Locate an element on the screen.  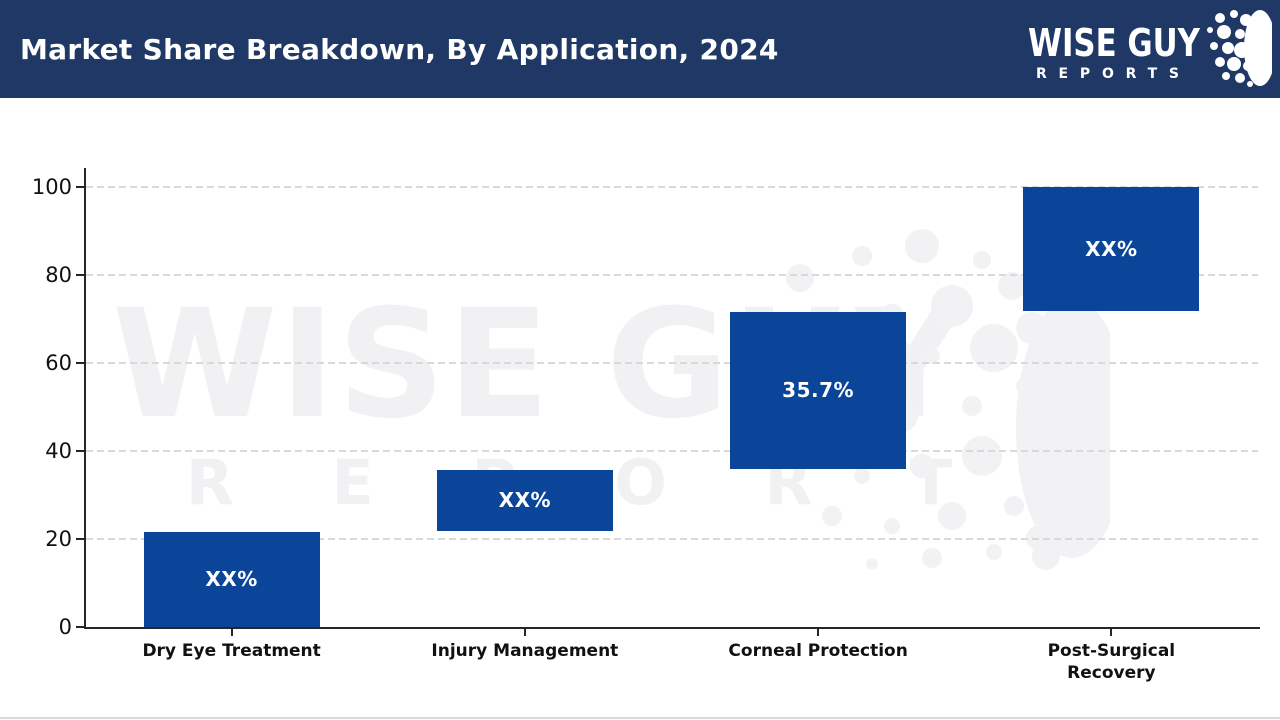
y-tick-label-80: 80 is located at coordinates (58, 275).